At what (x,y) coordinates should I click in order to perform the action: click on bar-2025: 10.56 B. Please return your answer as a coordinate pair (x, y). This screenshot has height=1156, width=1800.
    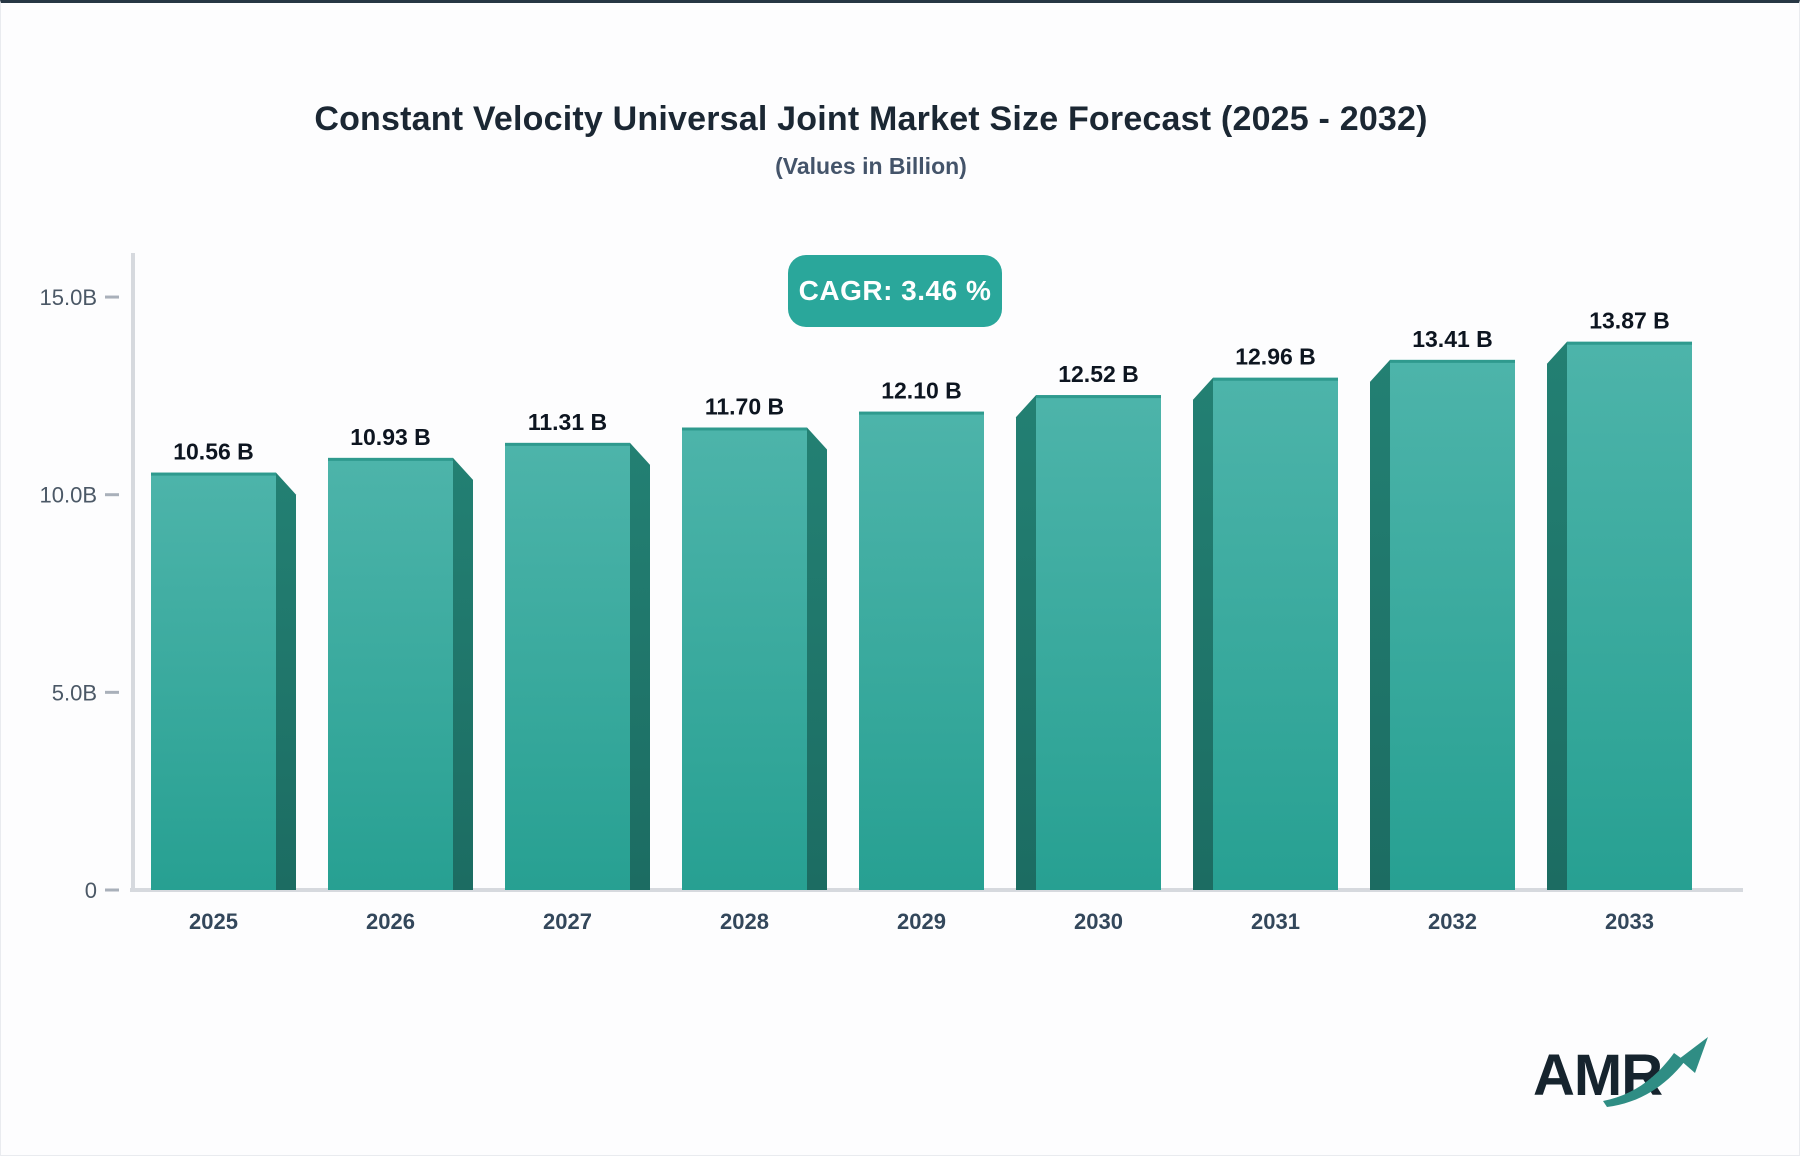
    Looking at the image, I should click on (223, 664).